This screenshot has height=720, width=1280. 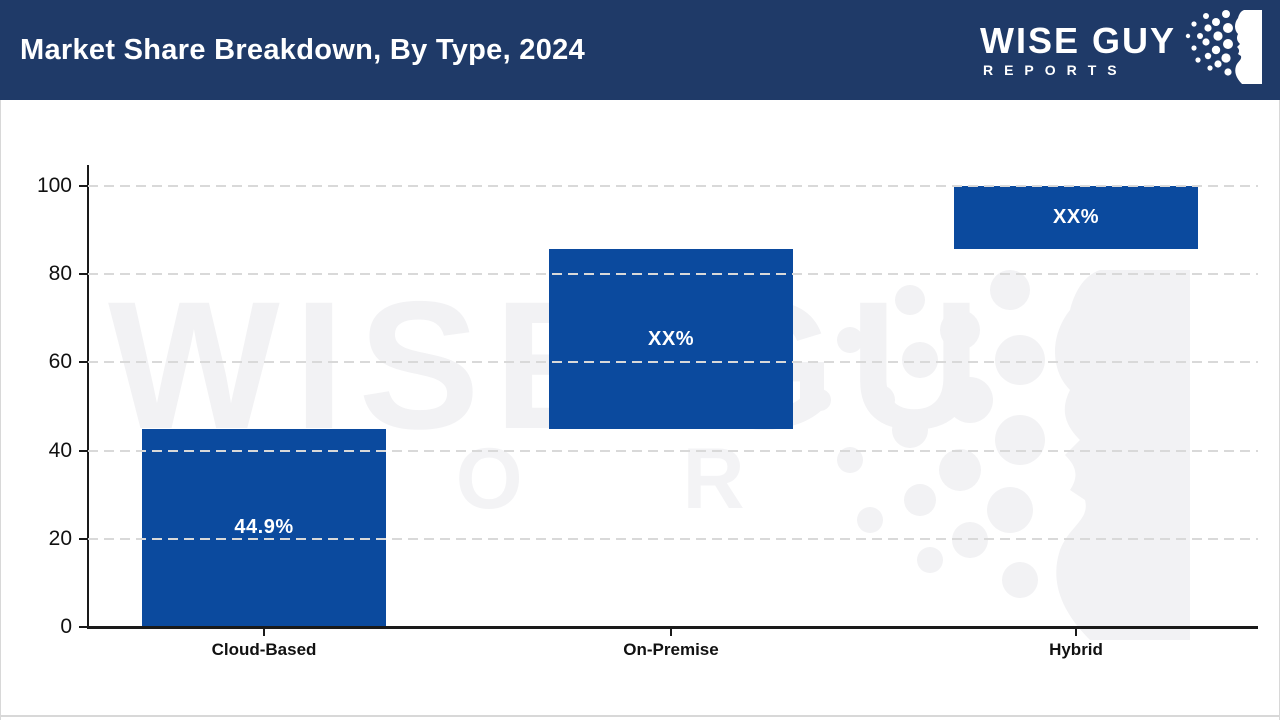 What do you see at coordinates (1055, 70) in the screenshot?
I see `logo-wordmark-line2: REPORTS` at bounding box center [1055, 70].